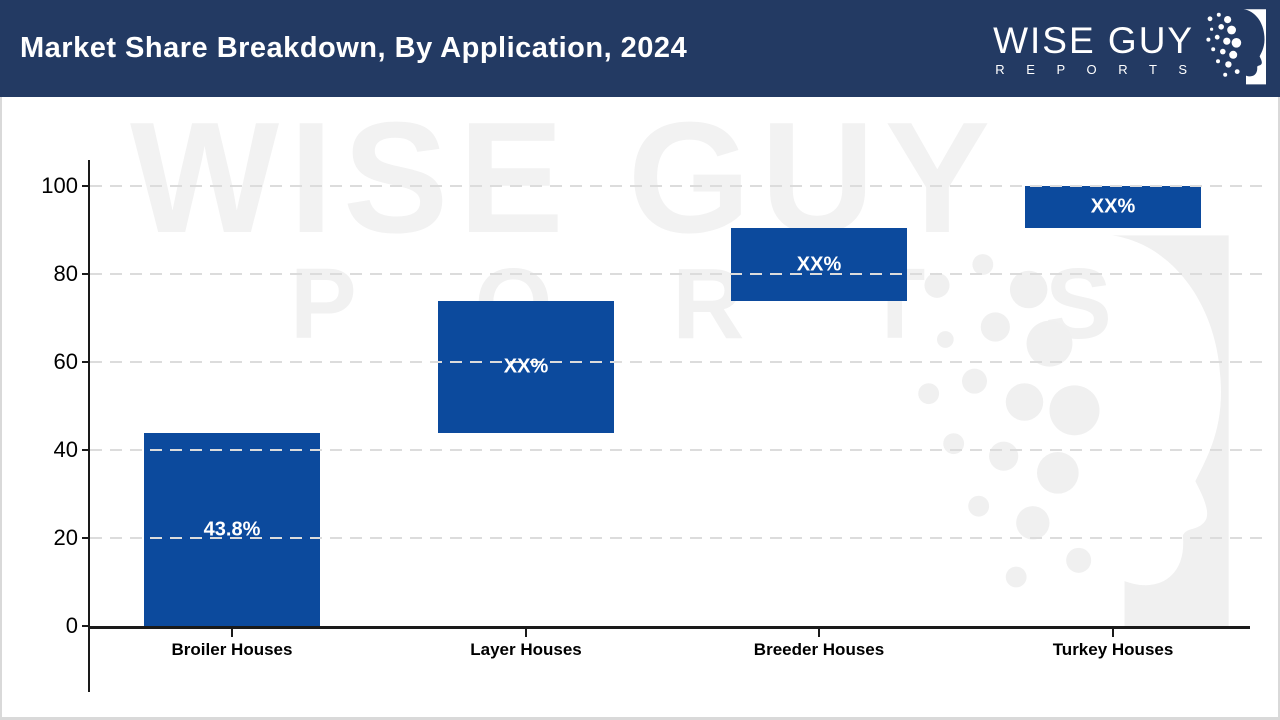  I want to click on y-tick-label: 60, so click(65, 361).